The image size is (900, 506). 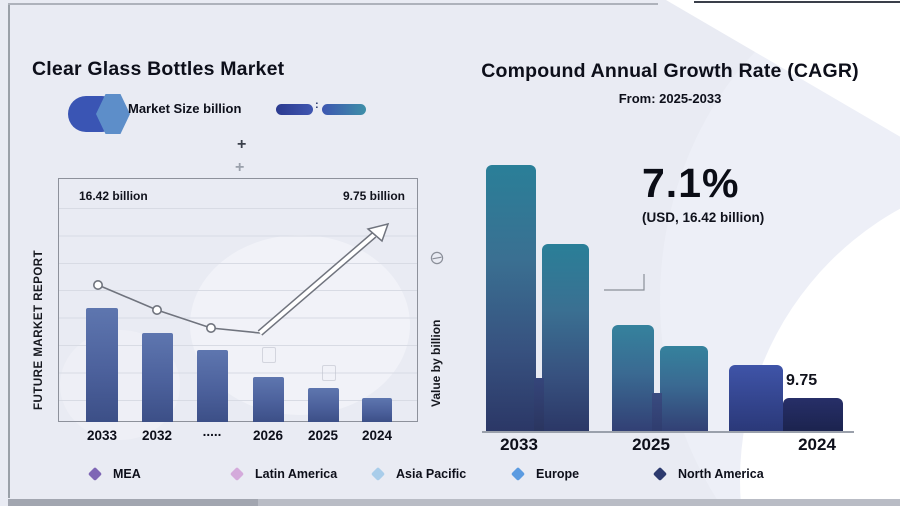 What do you see at coordinates (437, 258) in the screenshot?
I see `circle-minus-icon` at bounding box center [437, 258].